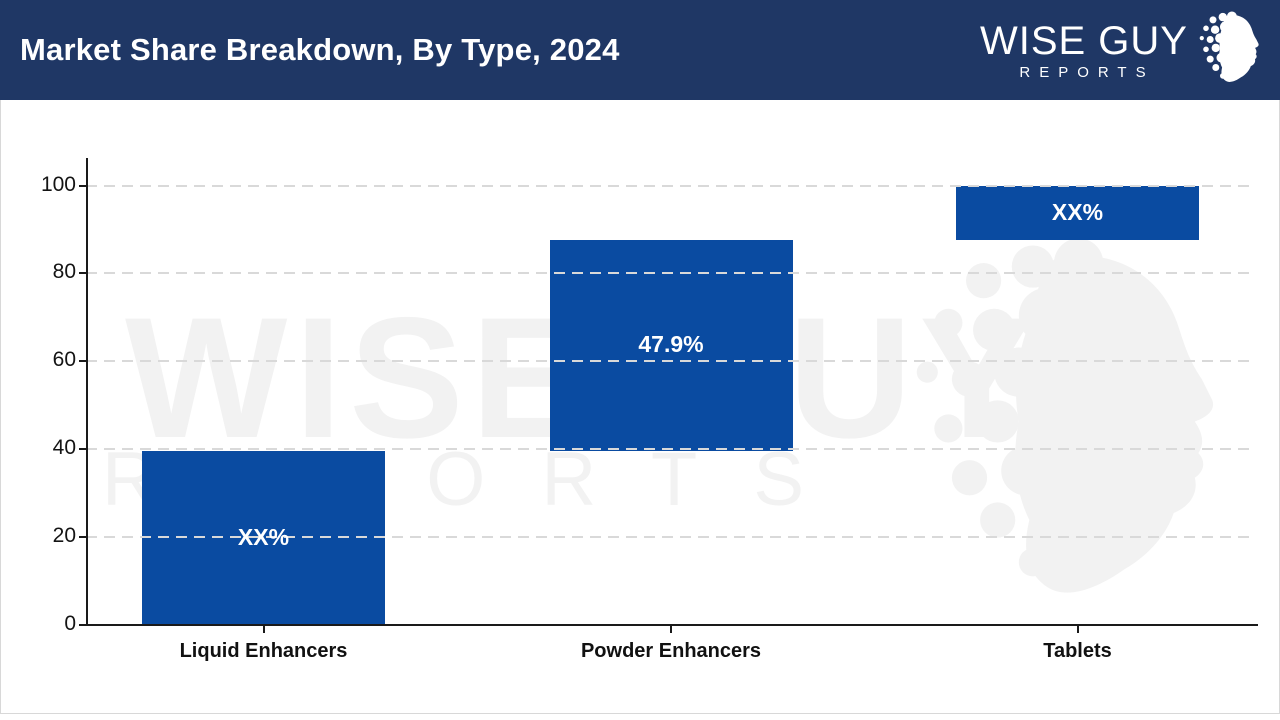 This screenshot has width=1280, height=720. Describe the element at coordinates (1087, 72) in the screenshot. I see `logo-line2: REPORTS` at that location.